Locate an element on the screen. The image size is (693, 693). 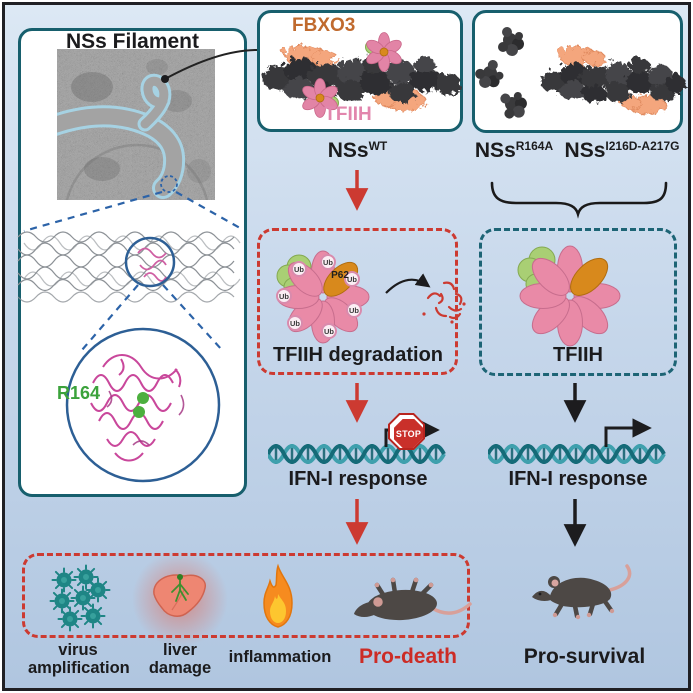
virus-amplification-text: virus amplification is located at coordinates (79, 659).